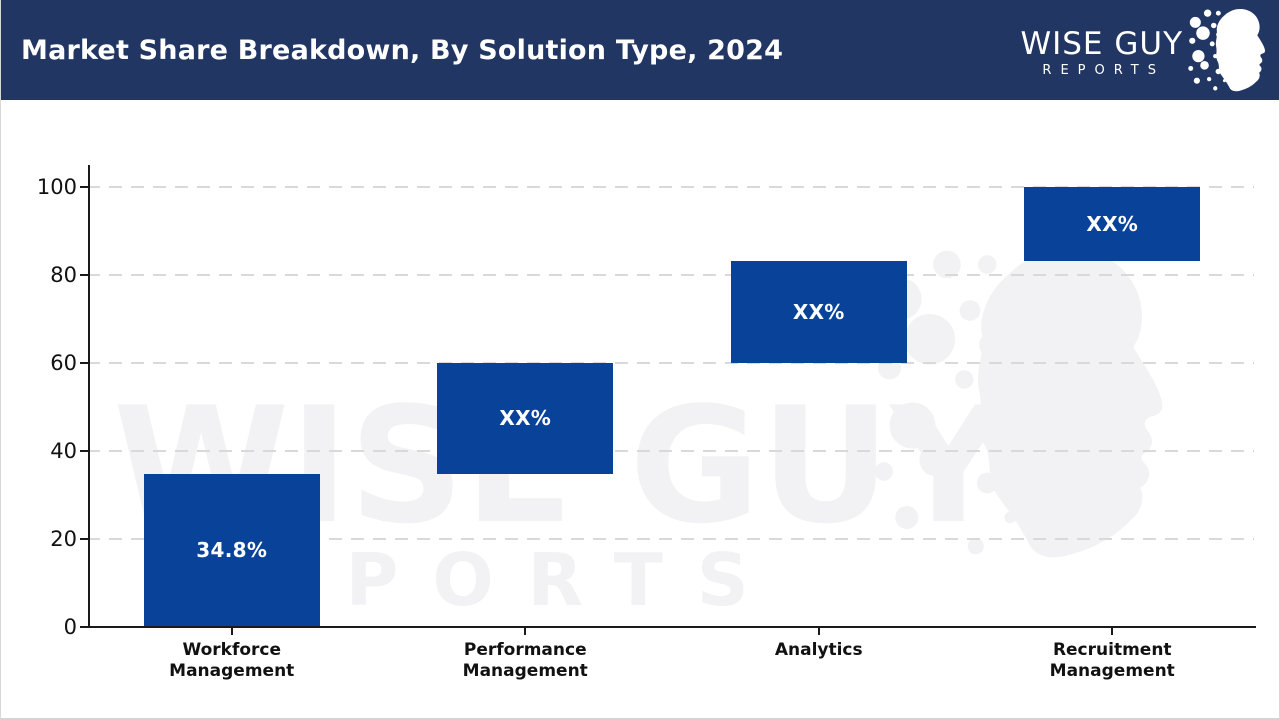 This screenshot has height=720, width=1280. I want to click on wiseguy-head-icon, so click(1227, 50).